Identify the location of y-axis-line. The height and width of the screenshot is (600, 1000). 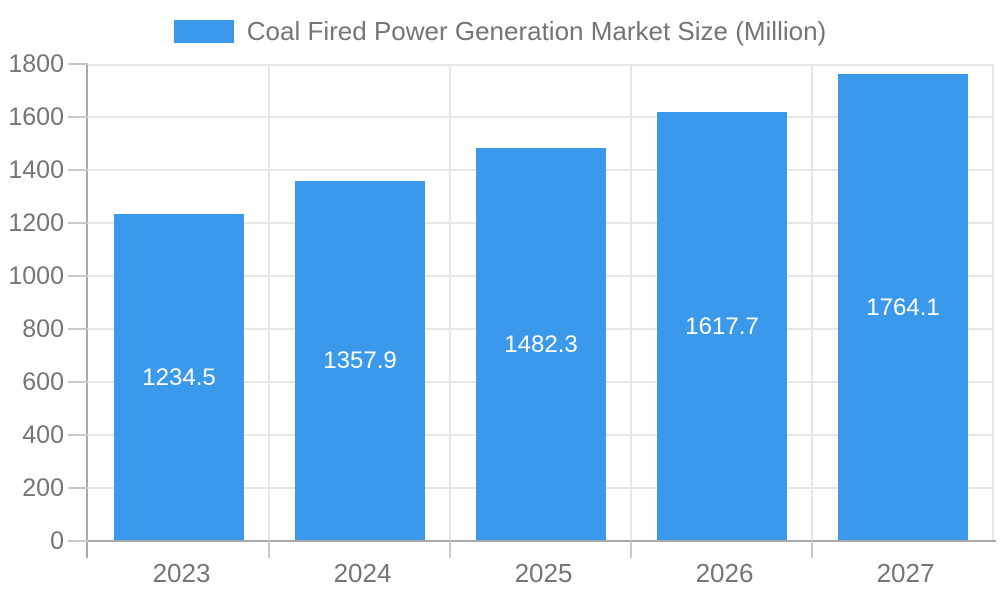
(87, 311).